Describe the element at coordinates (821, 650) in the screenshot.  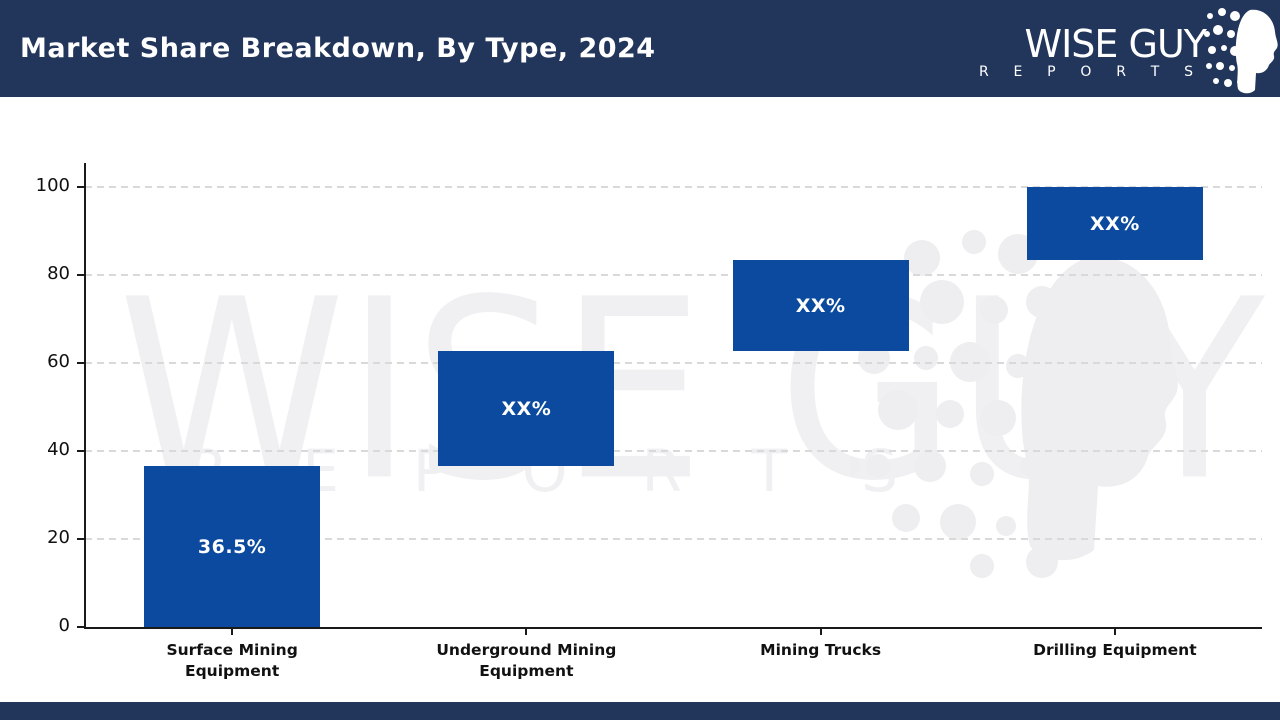
I see `x-category-label-2: Mining Trucks` at that location.